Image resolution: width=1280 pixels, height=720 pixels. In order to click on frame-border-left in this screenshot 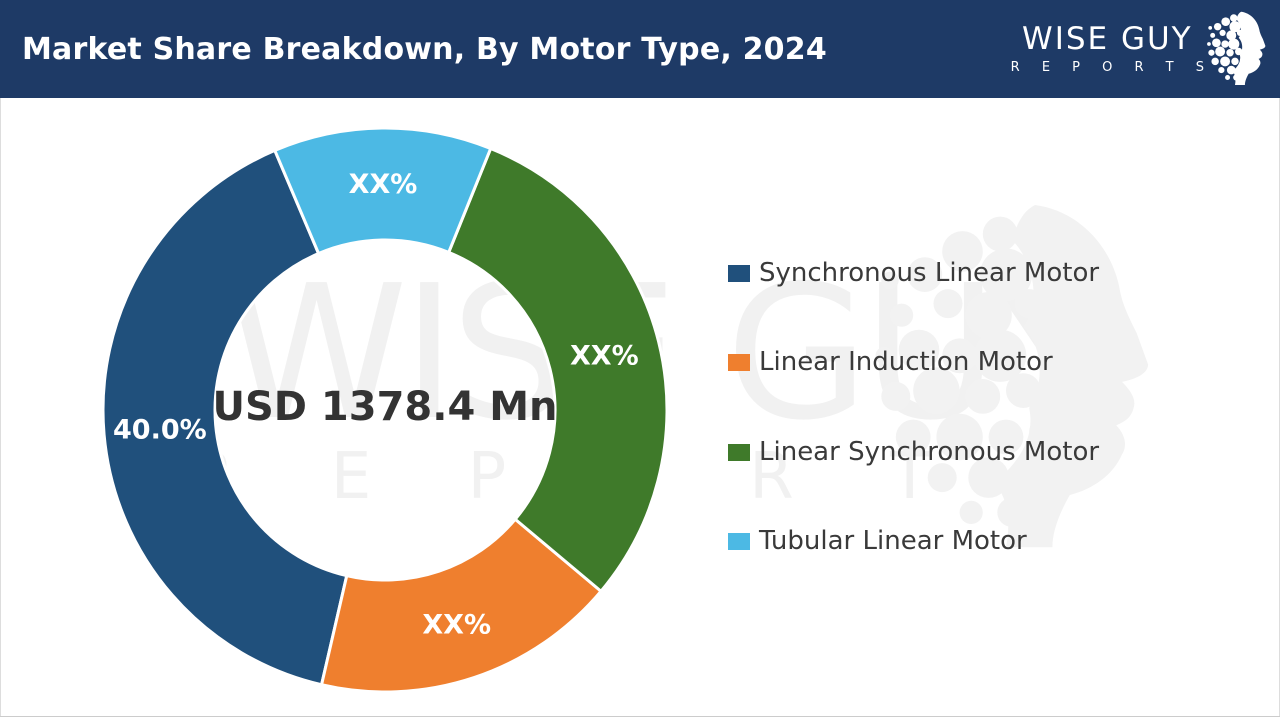, I will do `click(0, 407)`.